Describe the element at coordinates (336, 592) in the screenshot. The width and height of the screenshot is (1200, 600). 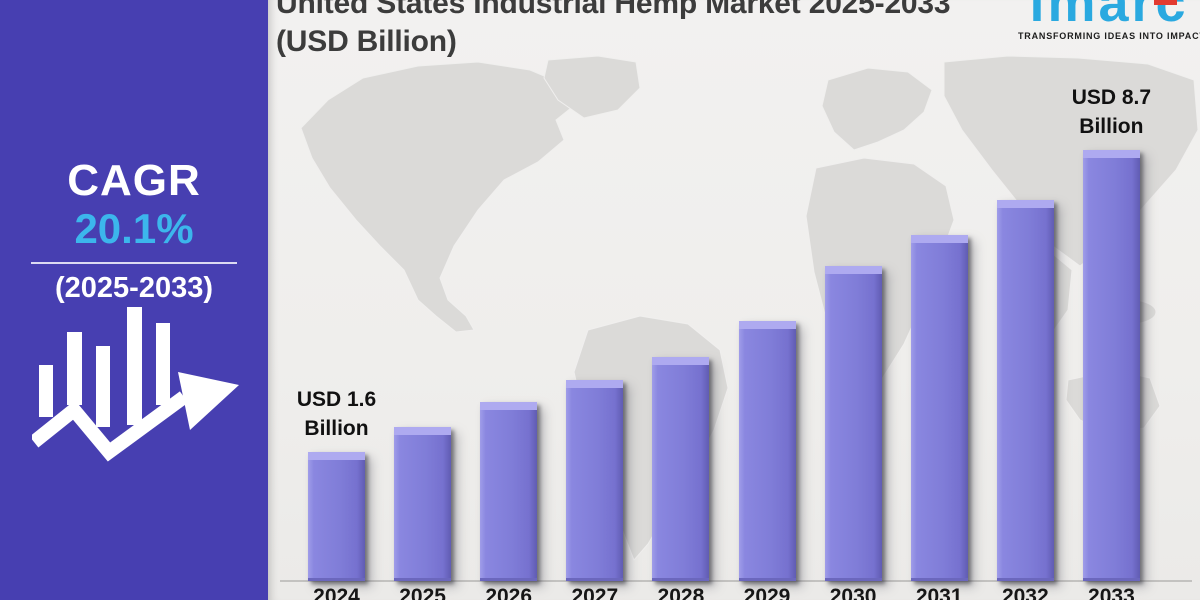
I see `x-tick-2024: 2024` at that location.